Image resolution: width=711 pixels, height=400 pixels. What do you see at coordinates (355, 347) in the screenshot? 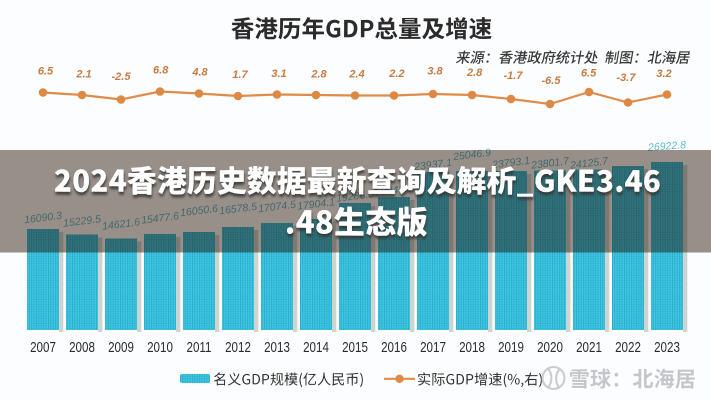
I see `svg-text: 2015` at bounding box center [355, 347].